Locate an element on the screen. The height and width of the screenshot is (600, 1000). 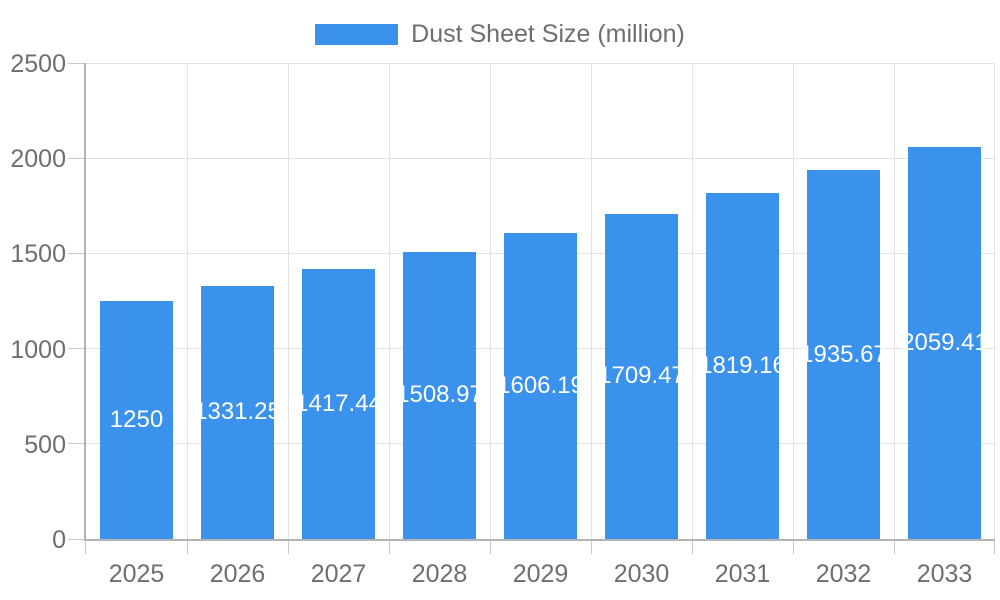
x-tick-label: 2031 is located at coordinates (742, 574).